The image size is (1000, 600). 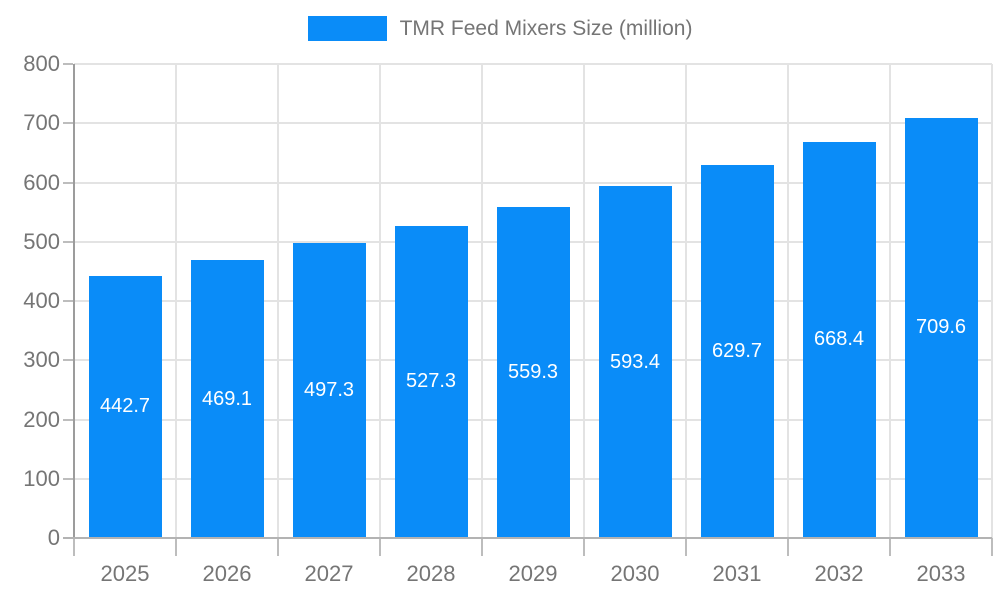 I want to click on y-axis-label-500: 500, so click(x=41, y=241).